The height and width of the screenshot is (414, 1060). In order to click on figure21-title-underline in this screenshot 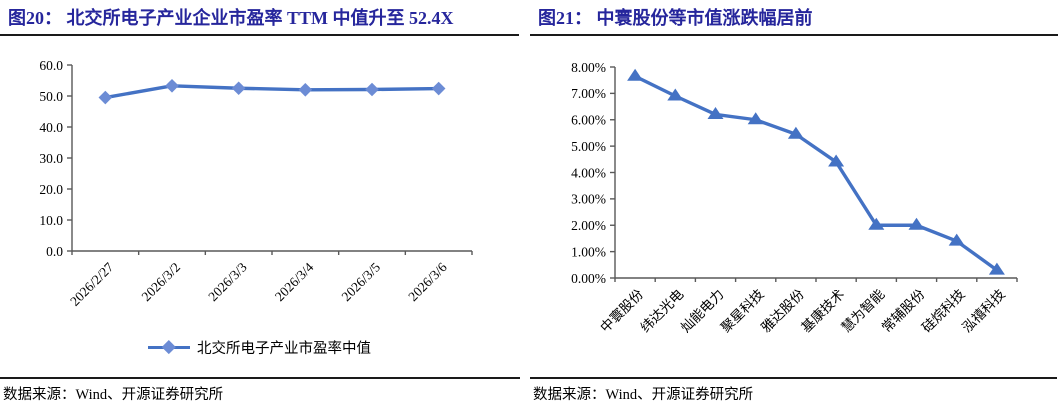, I will do `click(794, 35)`.